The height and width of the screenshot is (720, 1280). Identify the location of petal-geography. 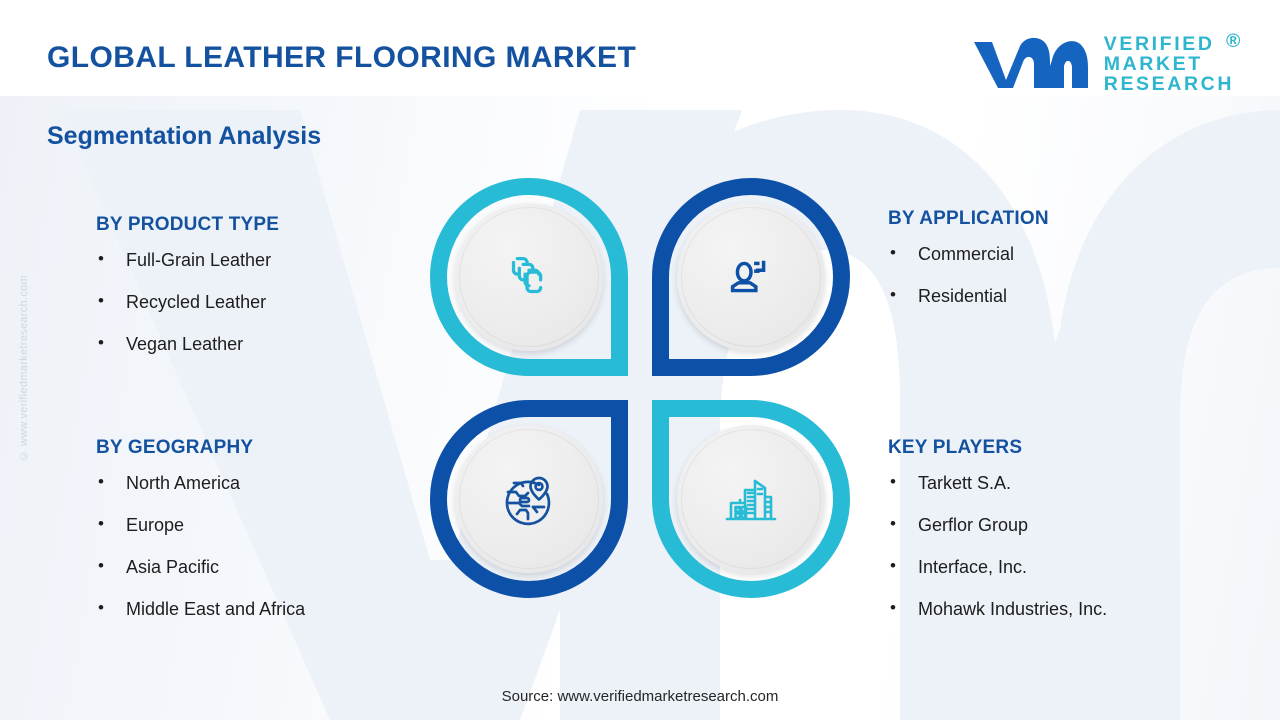
(529, 499).